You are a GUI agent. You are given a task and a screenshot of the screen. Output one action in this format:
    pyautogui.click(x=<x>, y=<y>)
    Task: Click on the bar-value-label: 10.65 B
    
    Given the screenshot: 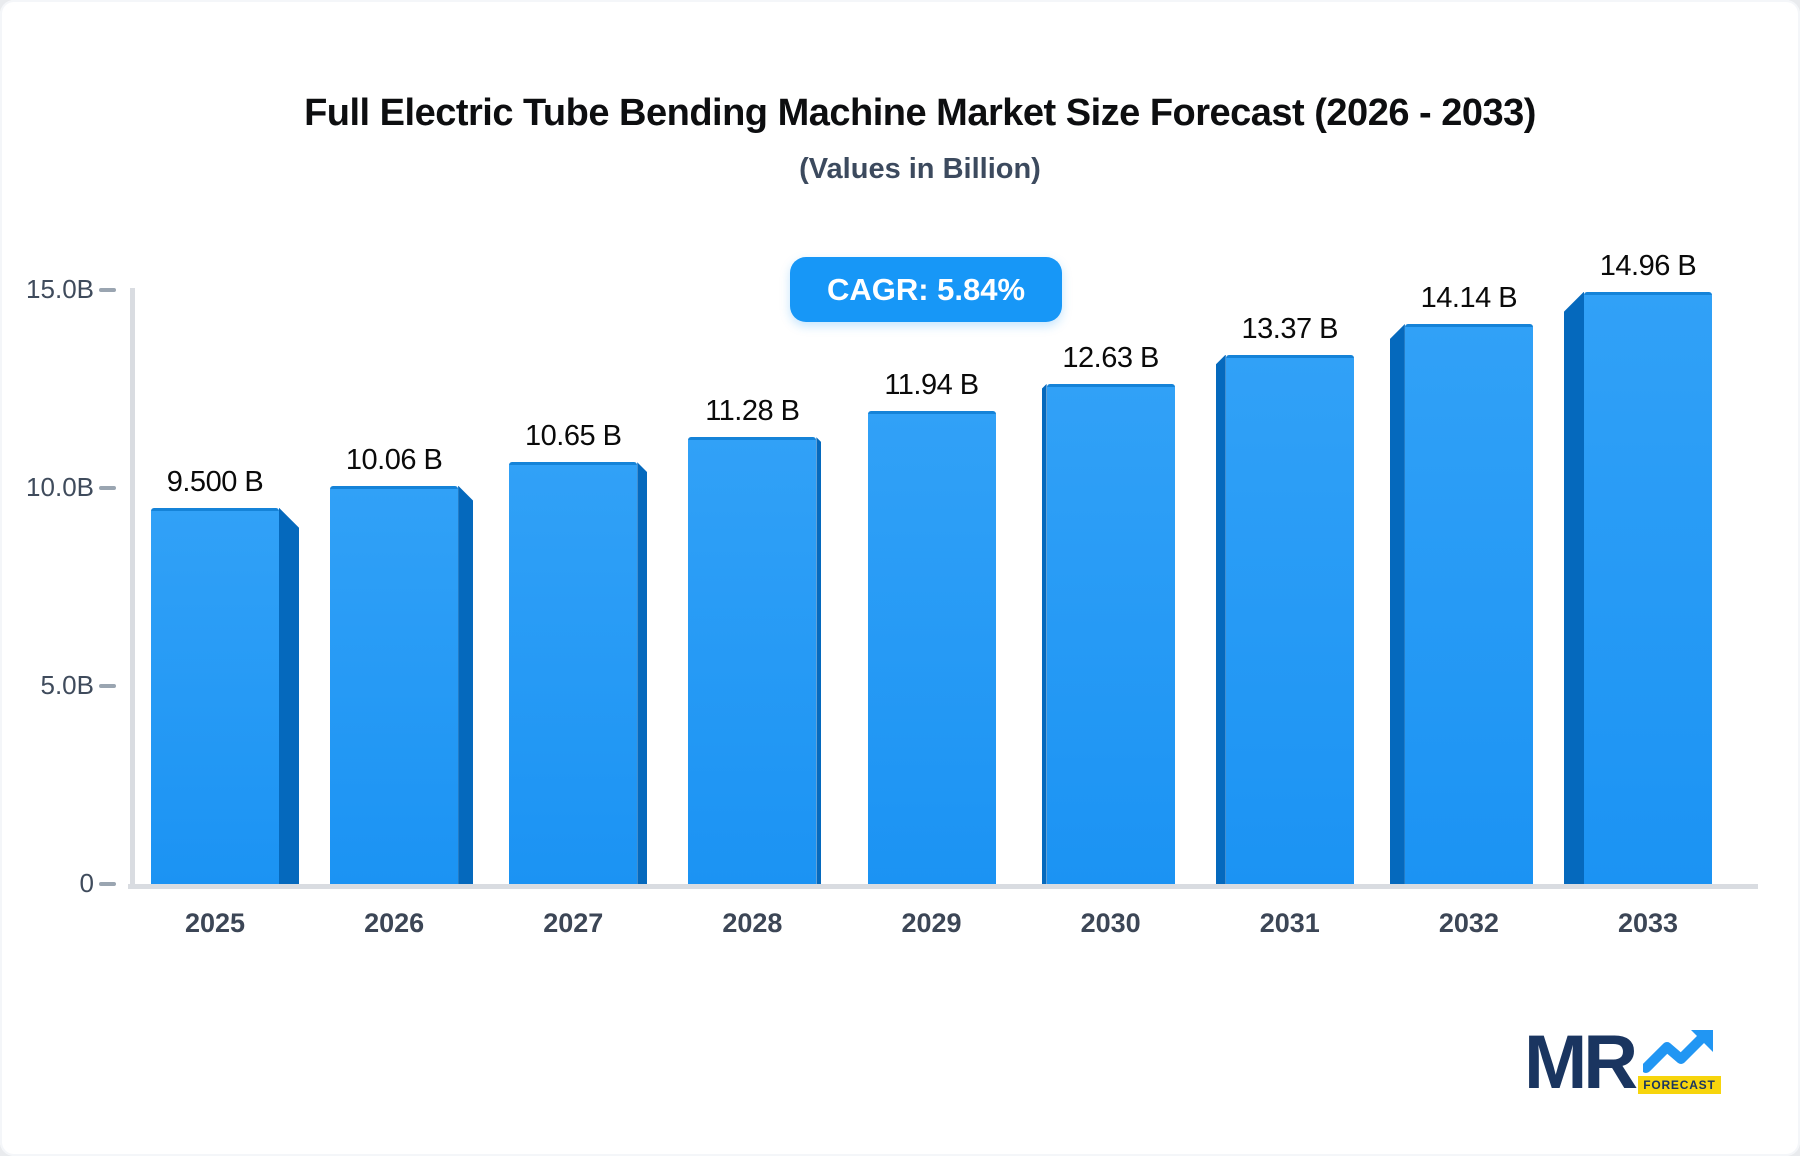 What is the action you would take?
    pyautogui.click(x=573, y=436)
    